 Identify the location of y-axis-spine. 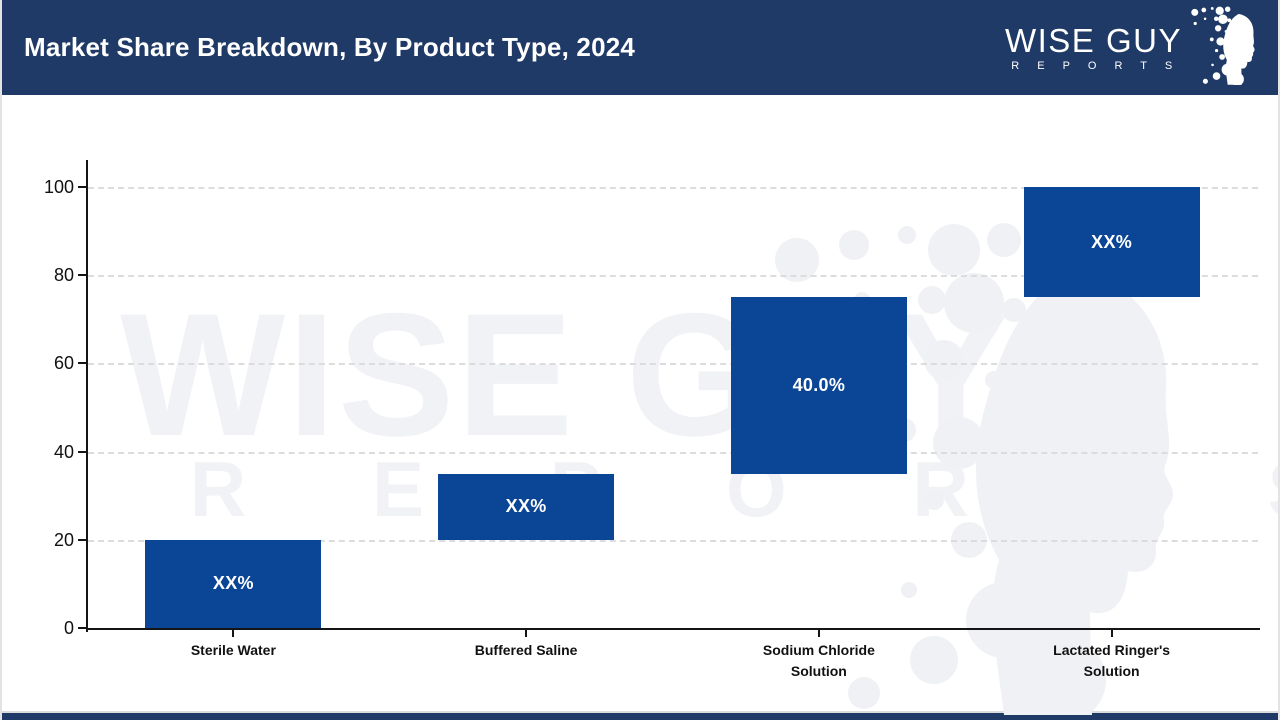
(87, 396).